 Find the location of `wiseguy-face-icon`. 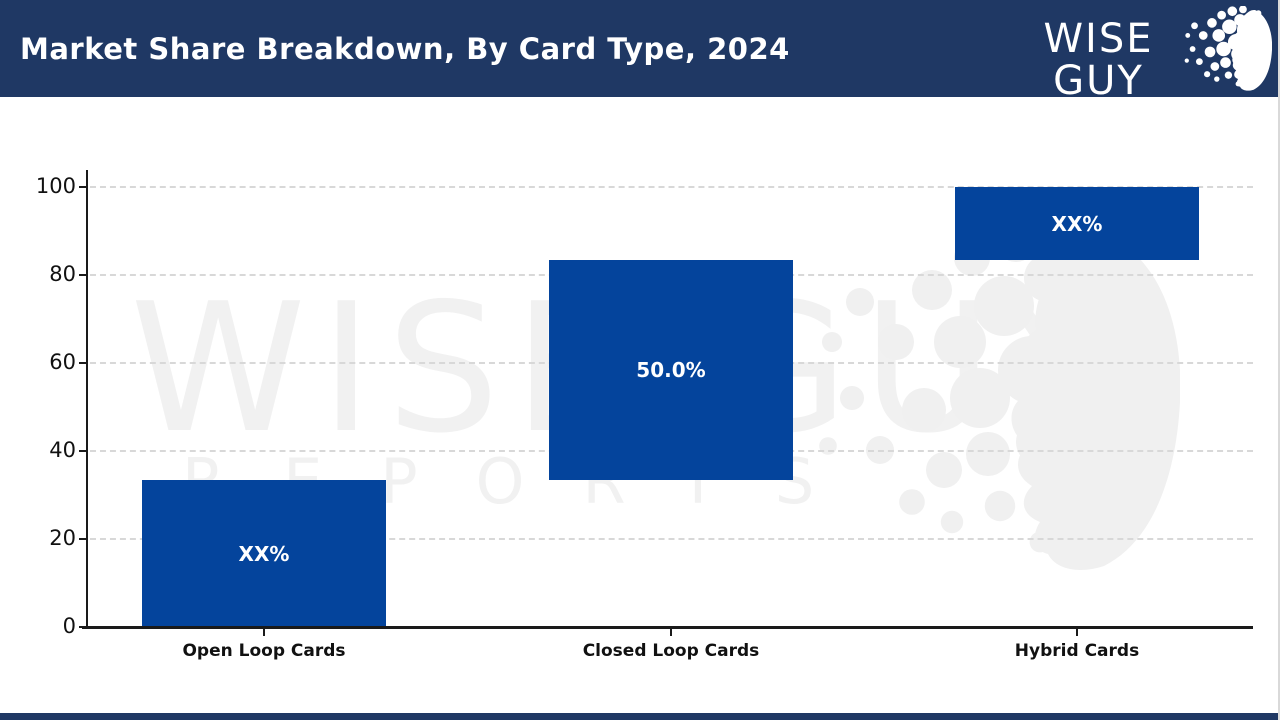

wiseguy-face-icon is located at coordinates (1228, 48).